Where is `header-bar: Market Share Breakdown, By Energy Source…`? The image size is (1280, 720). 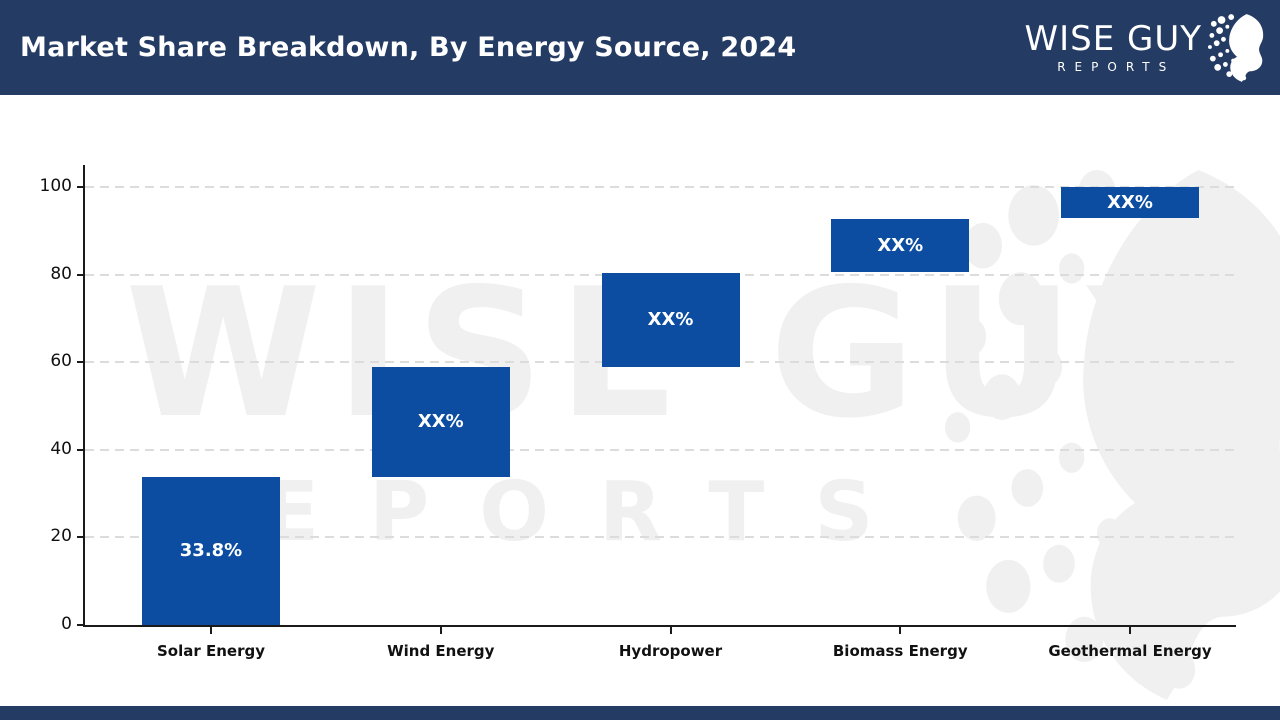
header-bar: Market Share Breakdown, By Energy Source… is located at coordinates (640, 47).